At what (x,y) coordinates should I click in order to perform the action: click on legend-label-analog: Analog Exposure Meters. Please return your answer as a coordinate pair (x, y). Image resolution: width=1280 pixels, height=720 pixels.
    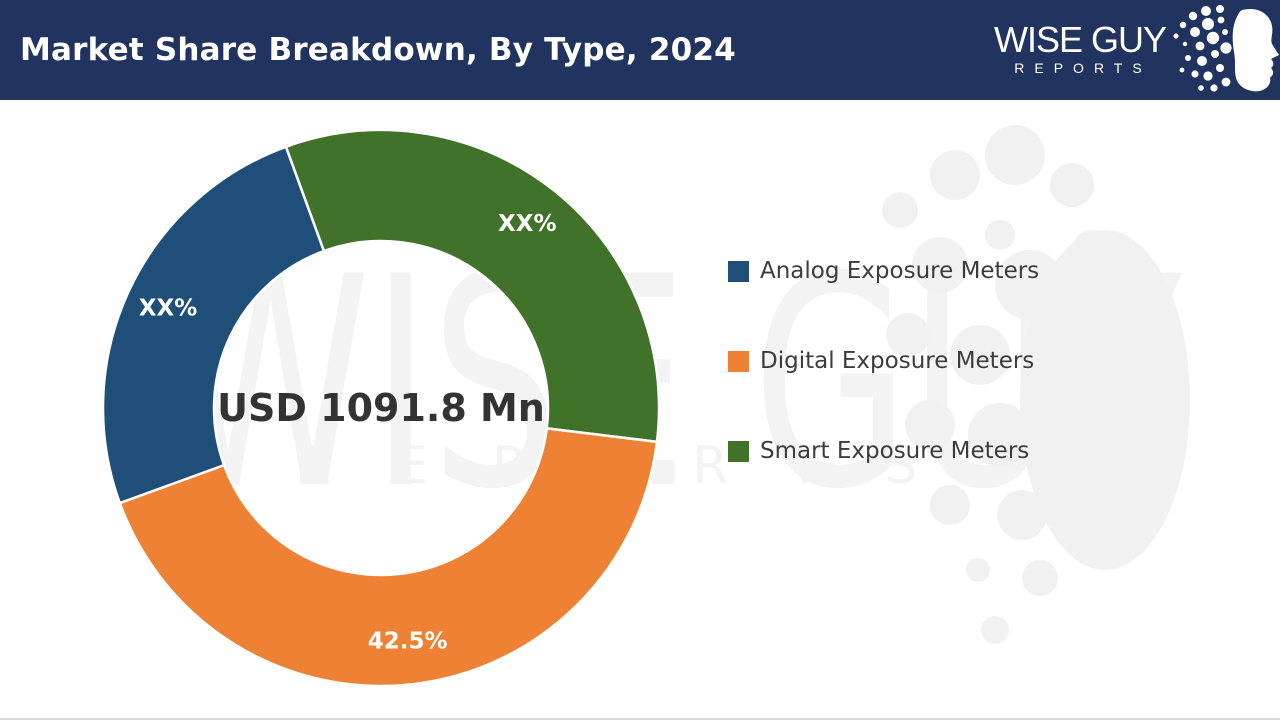
    Looking at the image, I should click on (900, 271).